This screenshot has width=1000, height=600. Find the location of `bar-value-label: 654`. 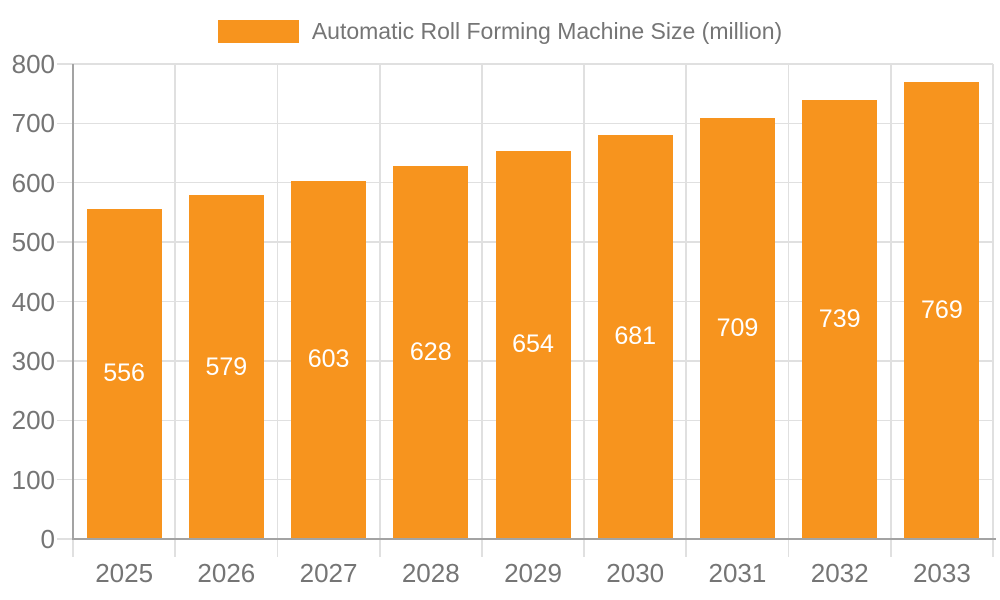

bar-value-label: 654 is located at coordinates (533, 344).